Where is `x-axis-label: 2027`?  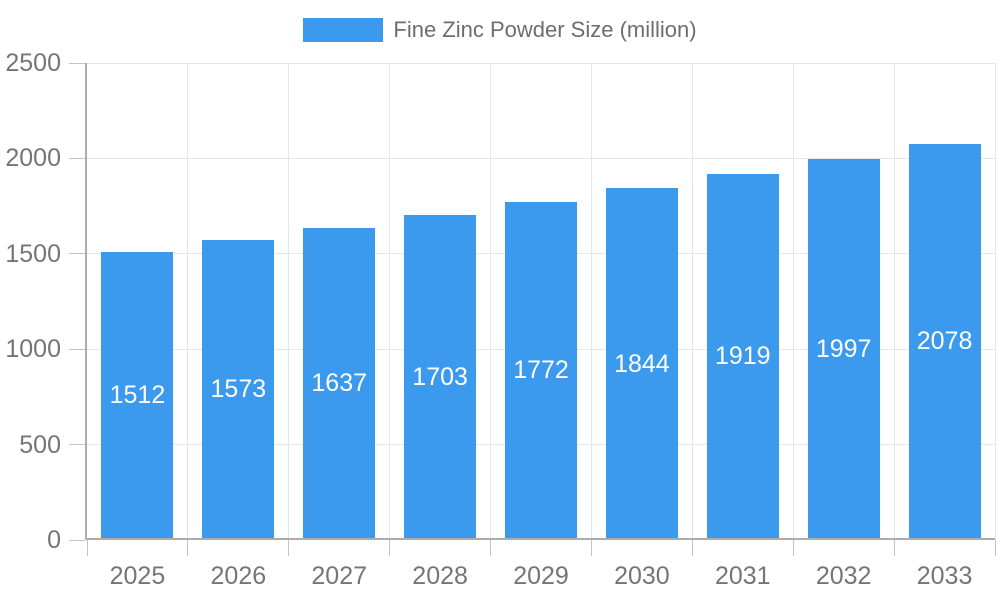
x-axis-label: 2027 is located at coordinates (339, 576).